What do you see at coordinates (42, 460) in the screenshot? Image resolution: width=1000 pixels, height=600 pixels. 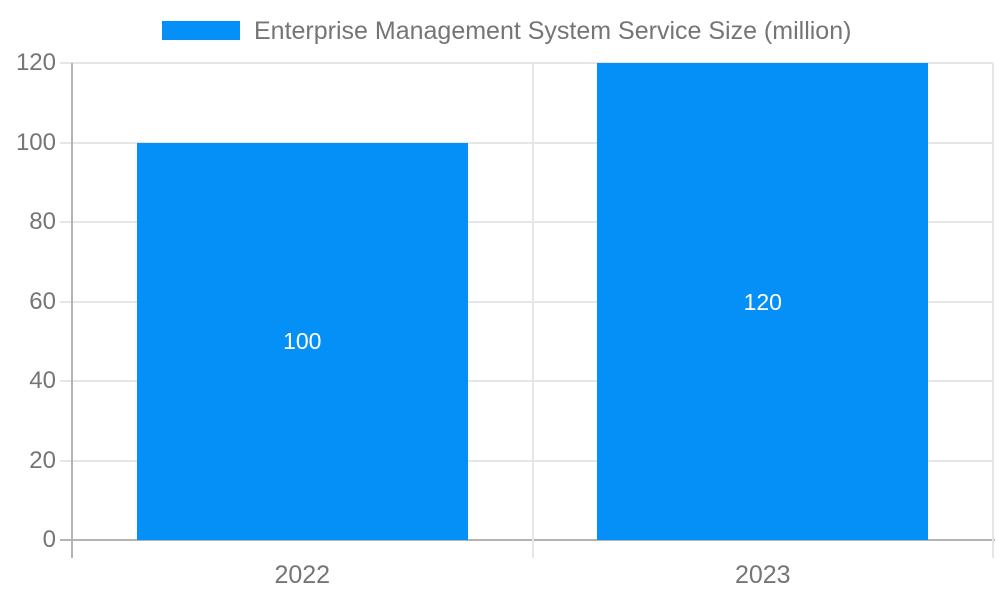 I see `y-axis-tick-label: 20` at bounding box center [42, 460].